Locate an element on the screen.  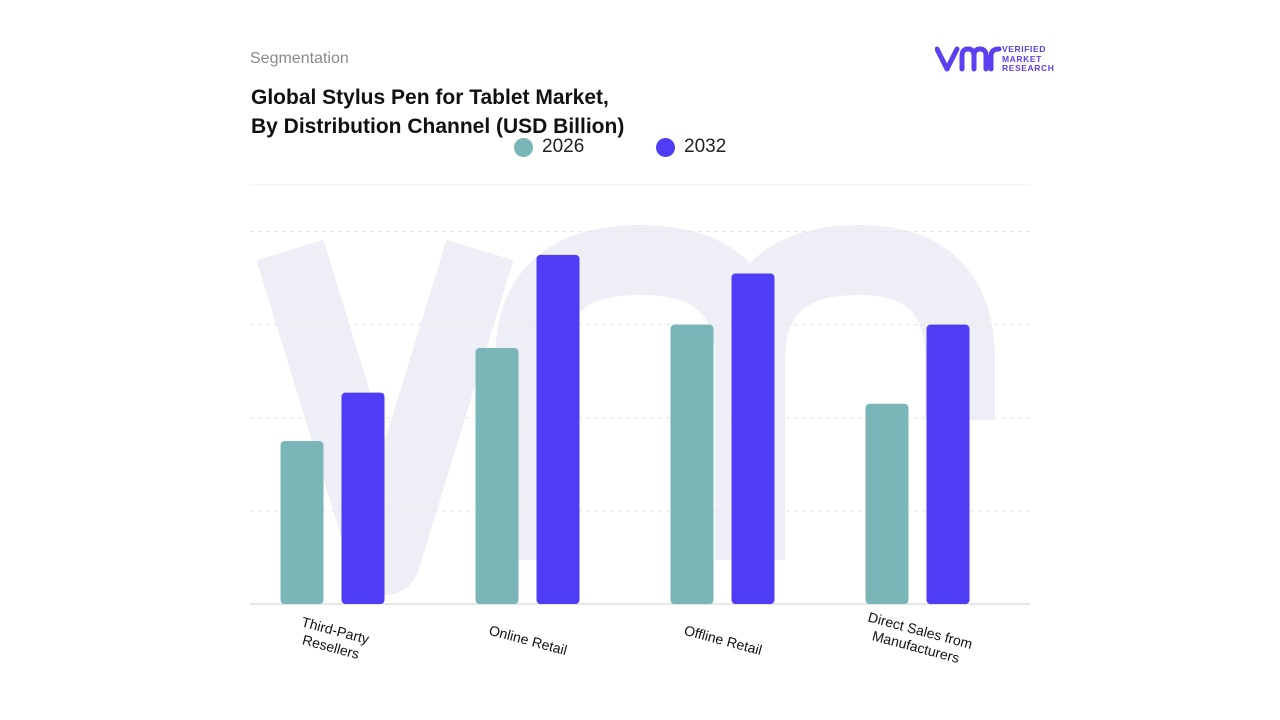
watermark-v-shape is located at coordinates (385, 417).